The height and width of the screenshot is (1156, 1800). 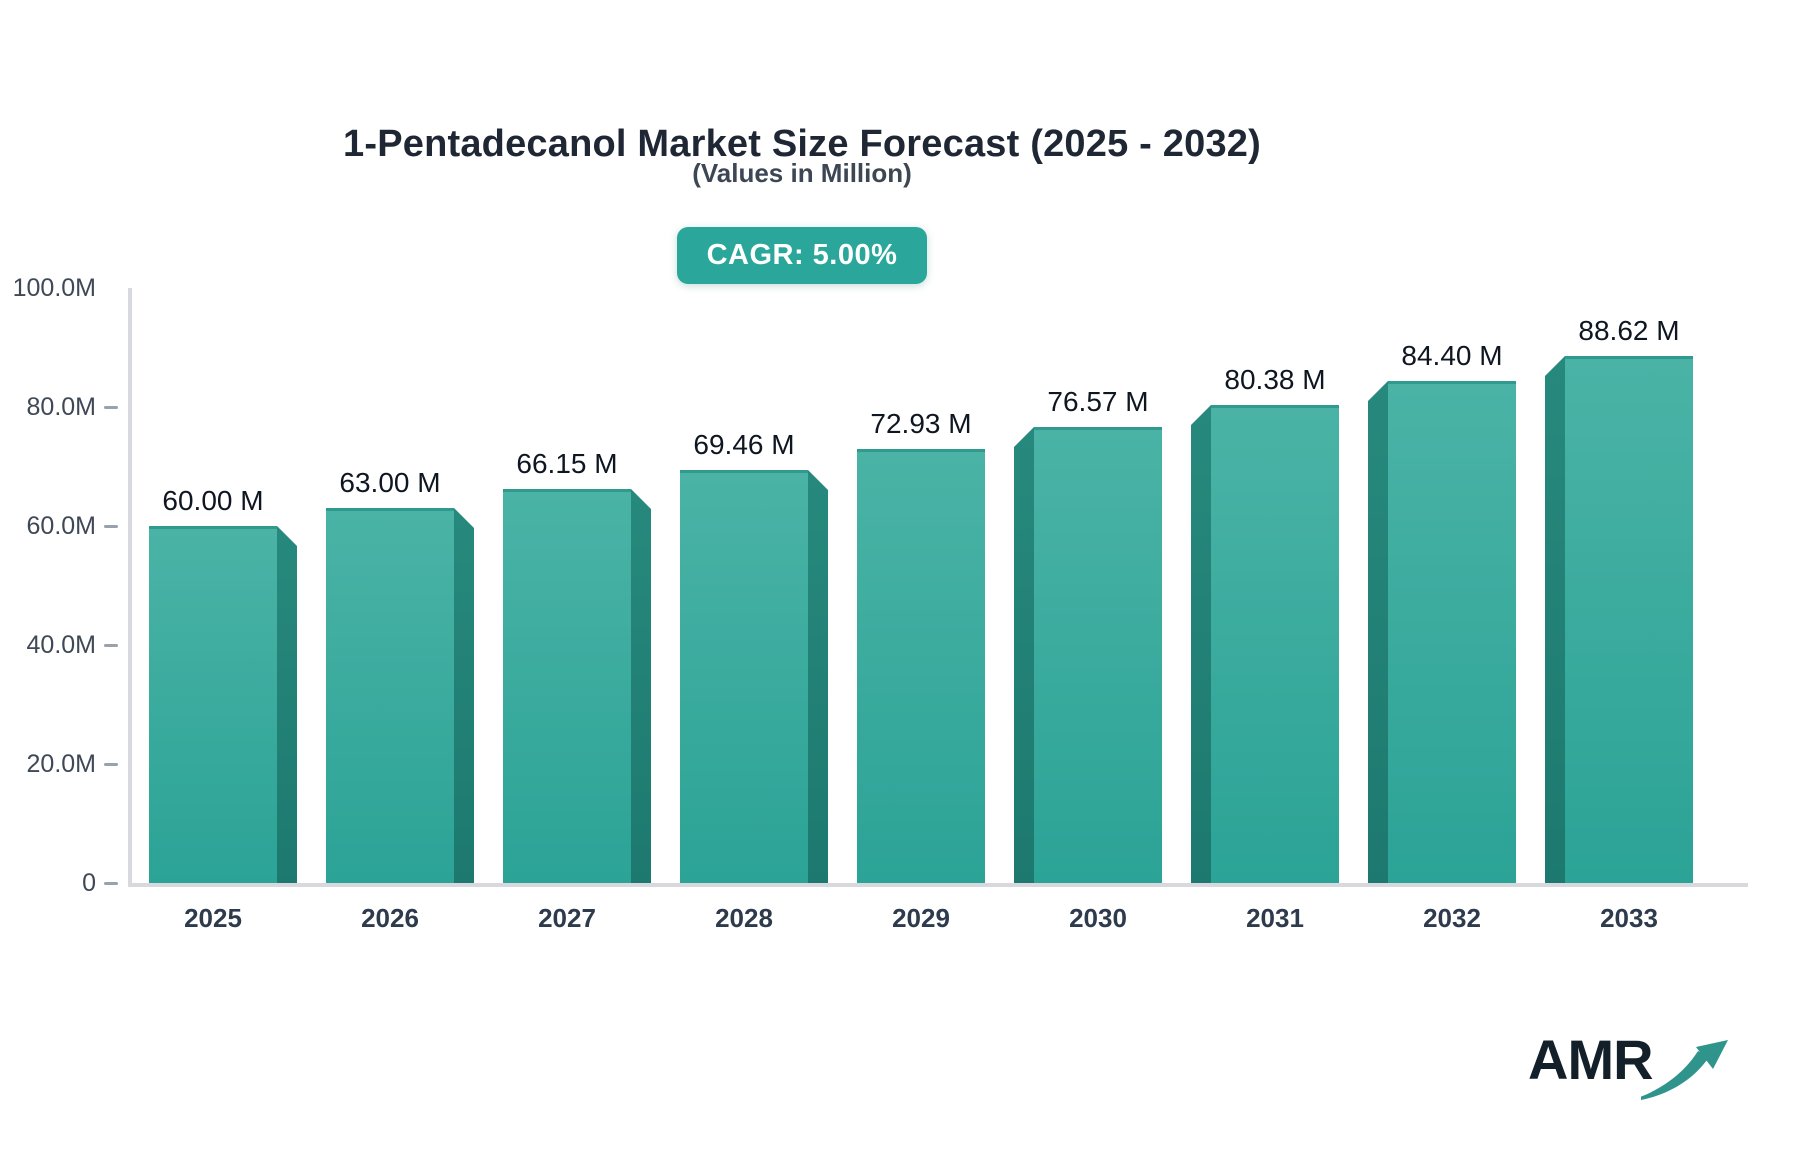 What do you see at coordinates (89, 883) in the screenshot?
I see `y-tick-label: 0` at bounding box center [89, 883].